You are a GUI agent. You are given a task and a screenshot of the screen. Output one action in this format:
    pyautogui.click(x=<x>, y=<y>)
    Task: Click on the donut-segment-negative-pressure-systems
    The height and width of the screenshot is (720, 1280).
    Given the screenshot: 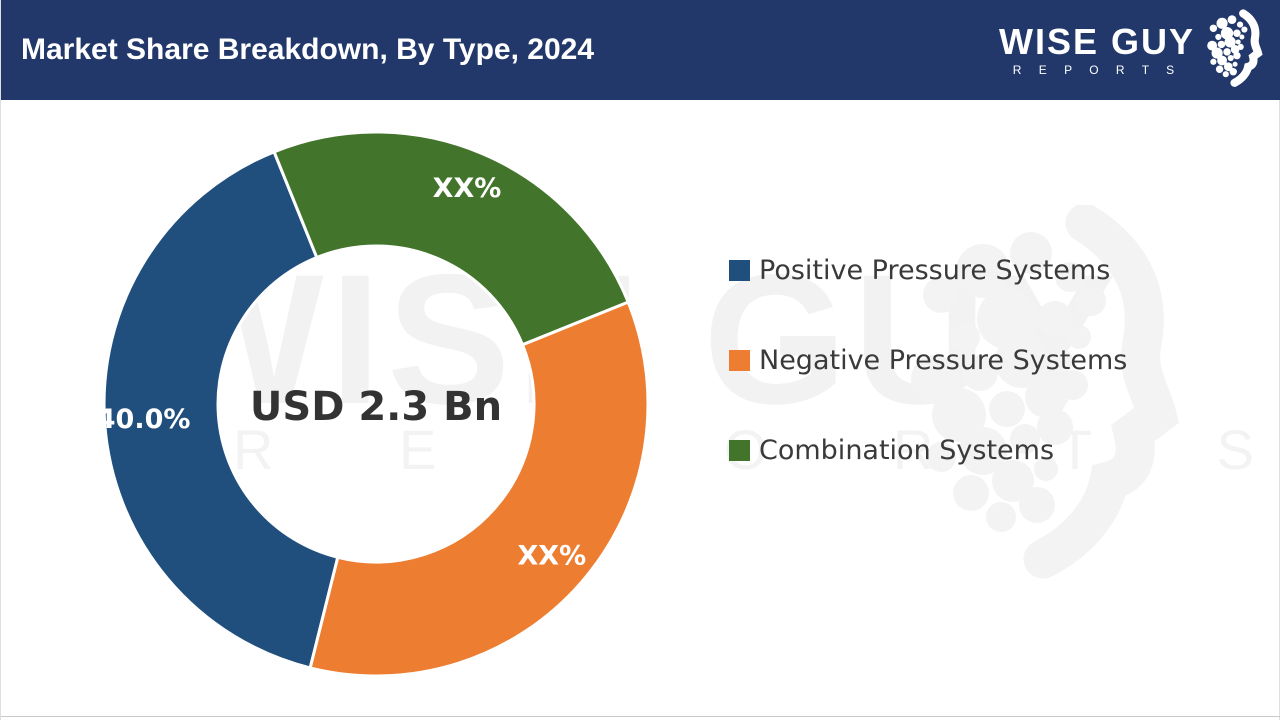 What is the action you would take?
    pyautogui.click(x=479, y=489)
    